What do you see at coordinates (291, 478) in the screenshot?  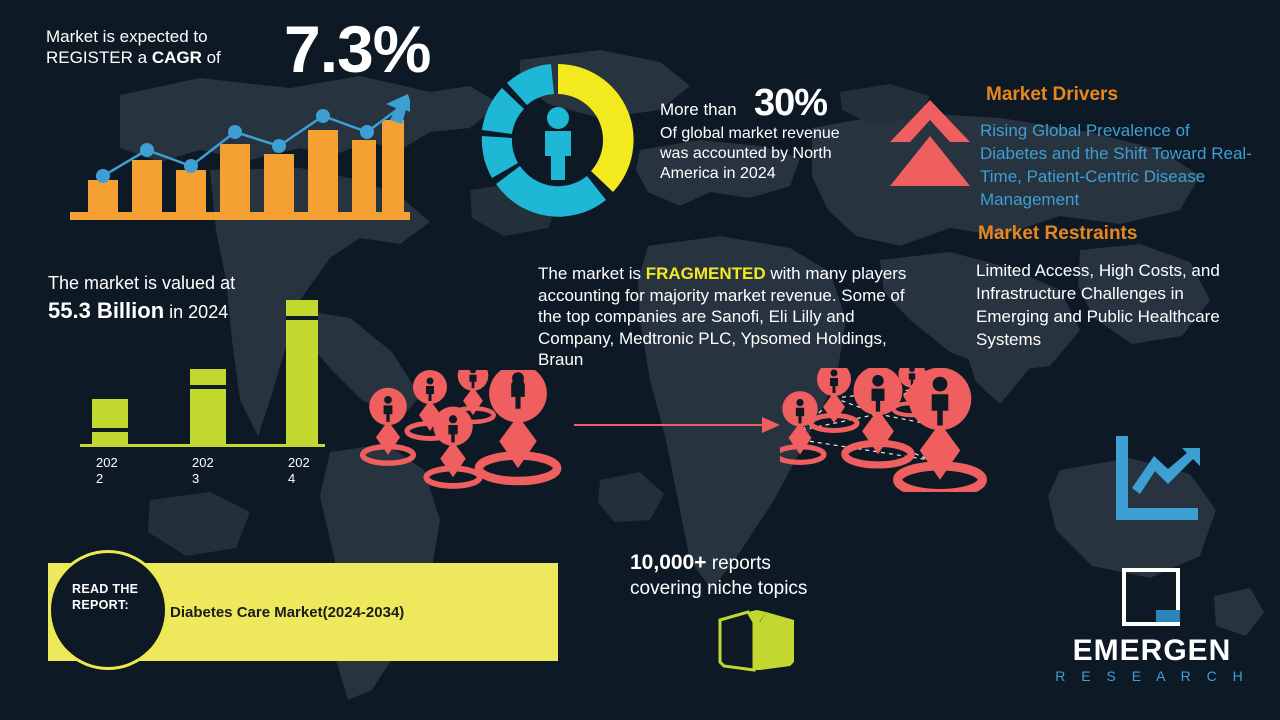 I see `tick-label-2024-b: 4` at bounding box center [291, 478].